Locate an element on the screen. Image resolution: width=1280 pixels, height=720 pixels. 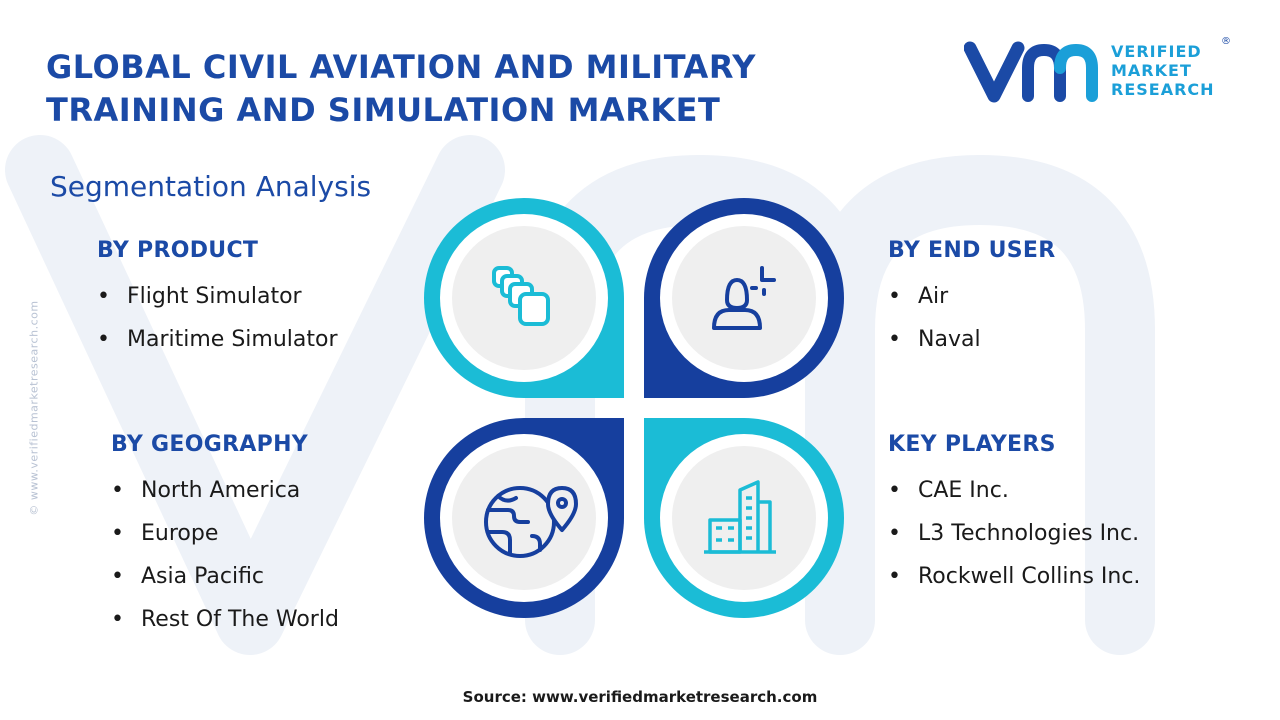
globe-location-icon is located at coordinates (531, 522).